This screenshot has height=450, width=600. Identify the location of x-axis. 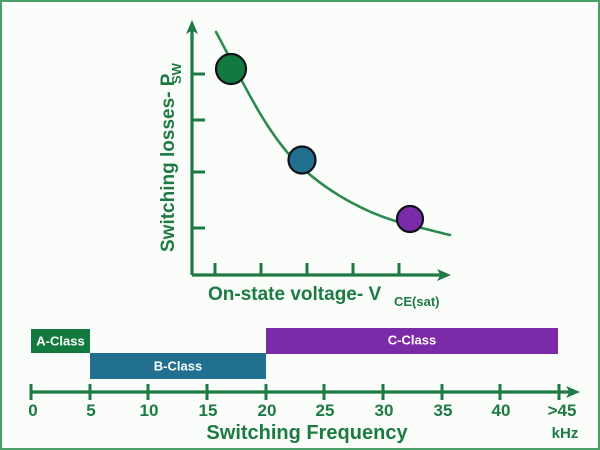
(321, 272).